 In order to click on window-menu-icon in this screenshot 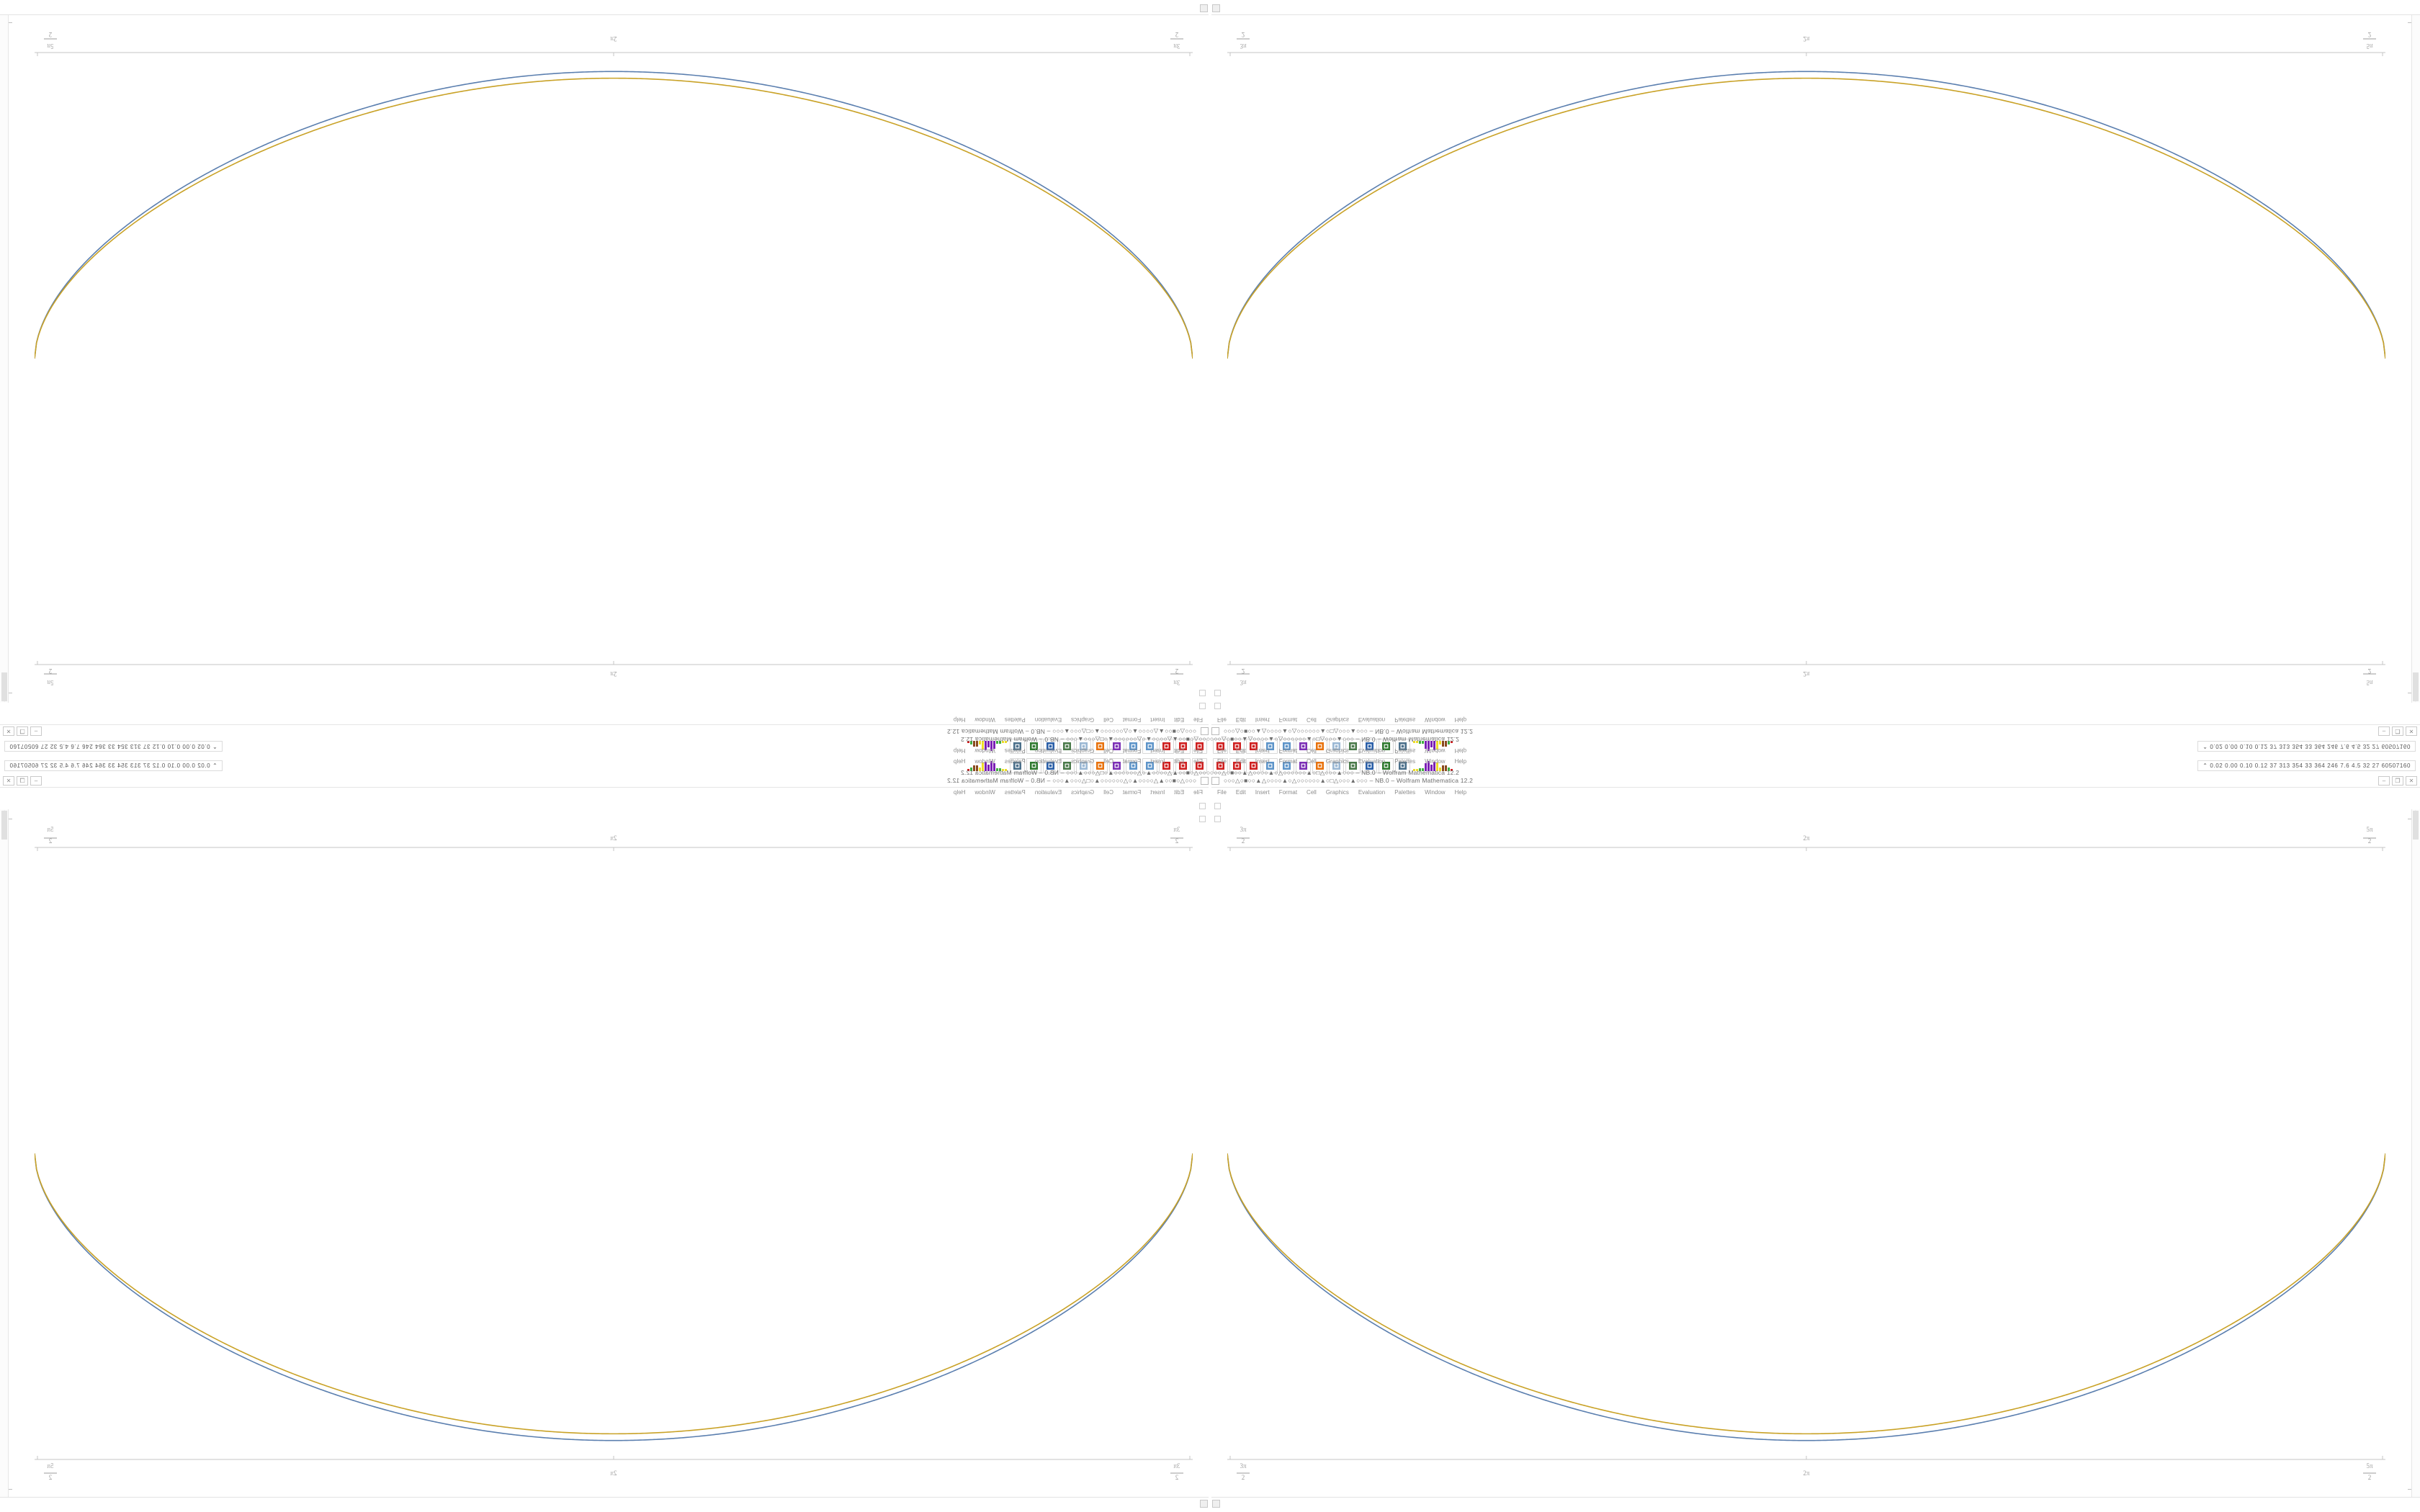, I will do `click(1215, 731)`.